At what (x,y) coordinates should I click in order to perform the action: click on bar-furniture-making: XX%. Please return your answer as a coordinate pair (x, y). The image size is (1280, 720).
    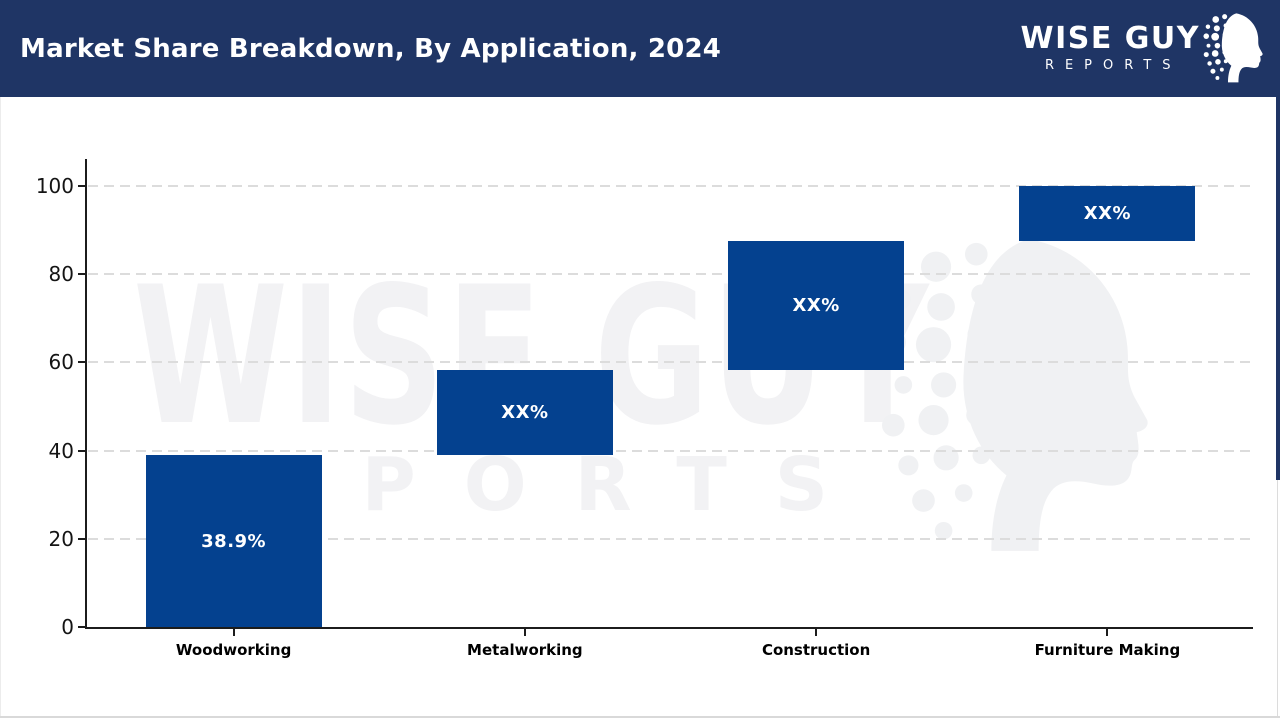
    Looking at the image, I should click on (1107, 214).